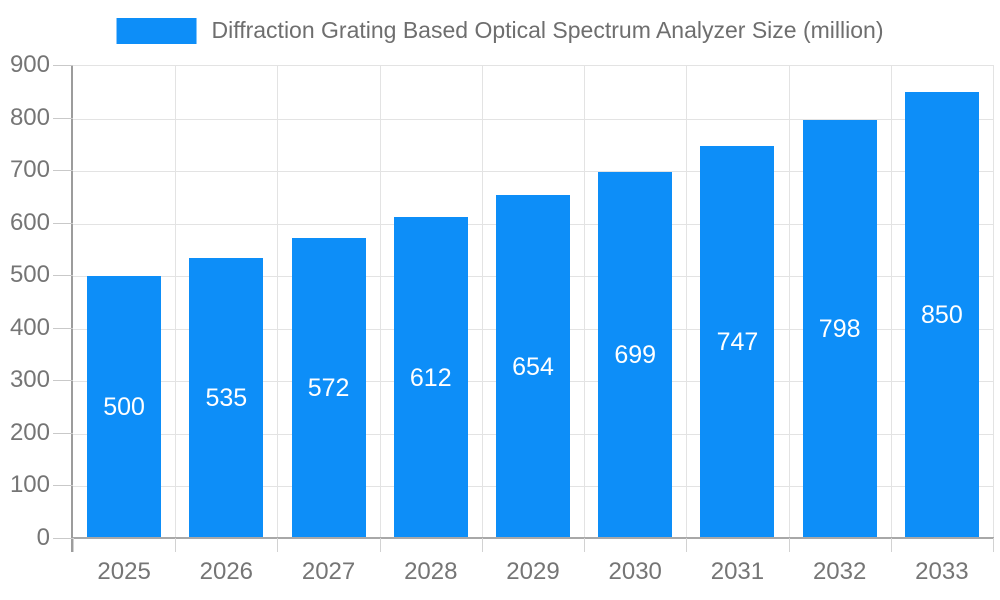 This screenshot has width=1000, height=600. I want to click on x-tick-label: 2028, so click(431, 571).